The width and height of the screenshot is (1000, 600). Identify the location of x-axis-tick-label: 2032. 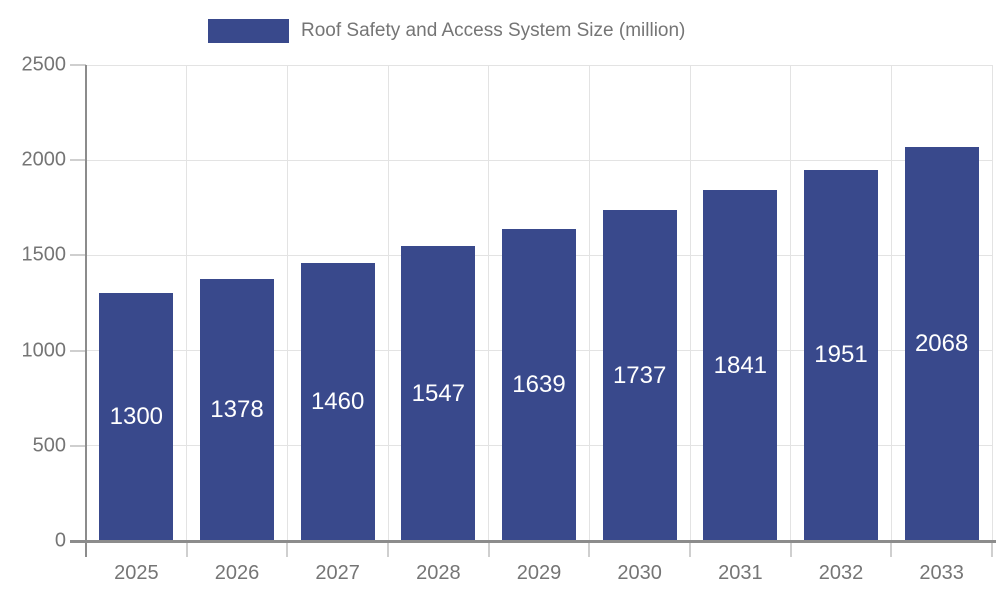
(841, 573).